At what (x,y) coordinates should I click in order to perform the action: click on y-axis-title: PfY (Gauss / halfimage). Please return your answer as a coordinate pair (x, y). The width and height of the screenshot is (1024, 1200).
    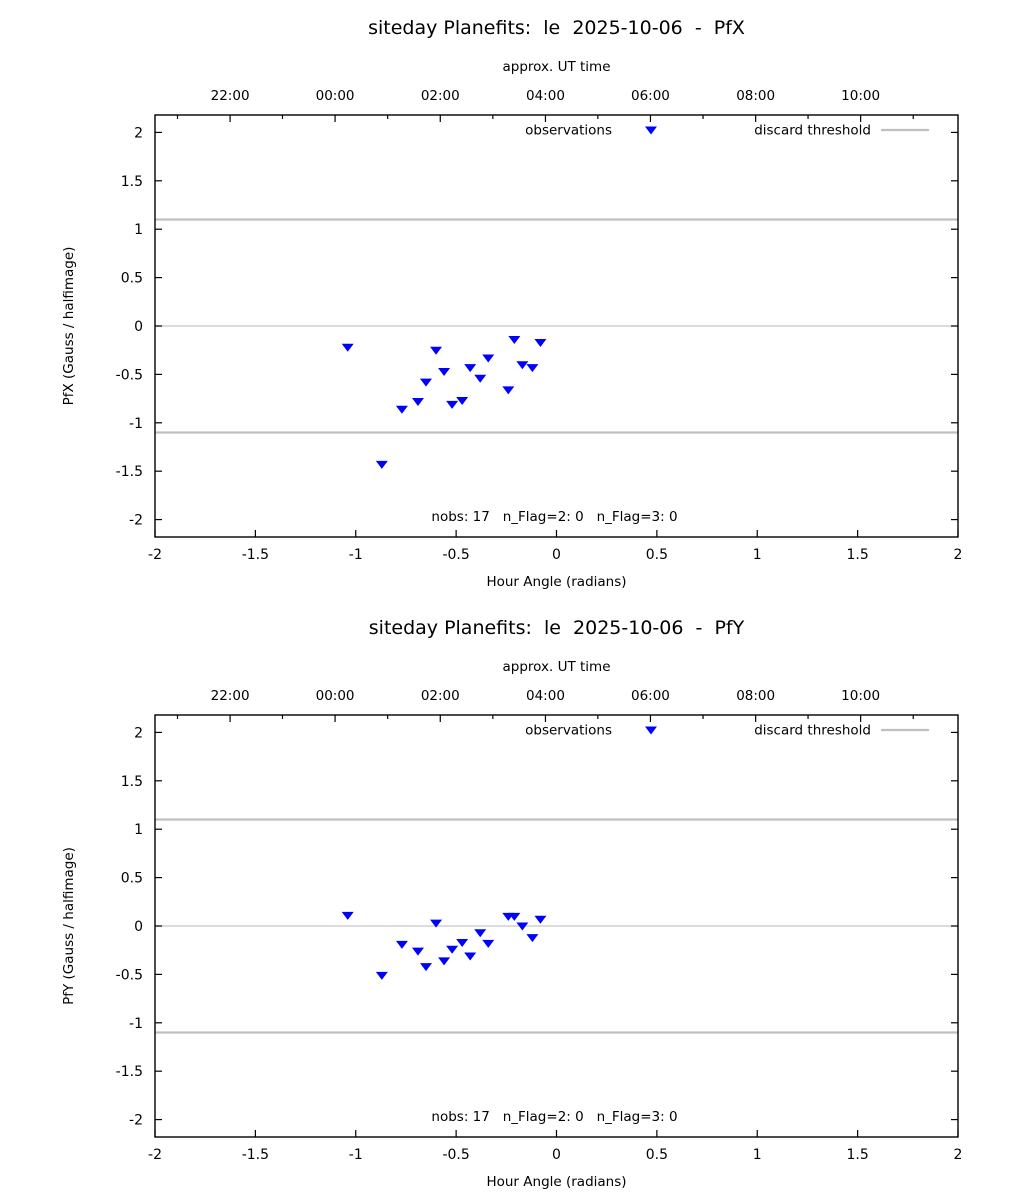
    Looking at the image, I should click on (69, 926).